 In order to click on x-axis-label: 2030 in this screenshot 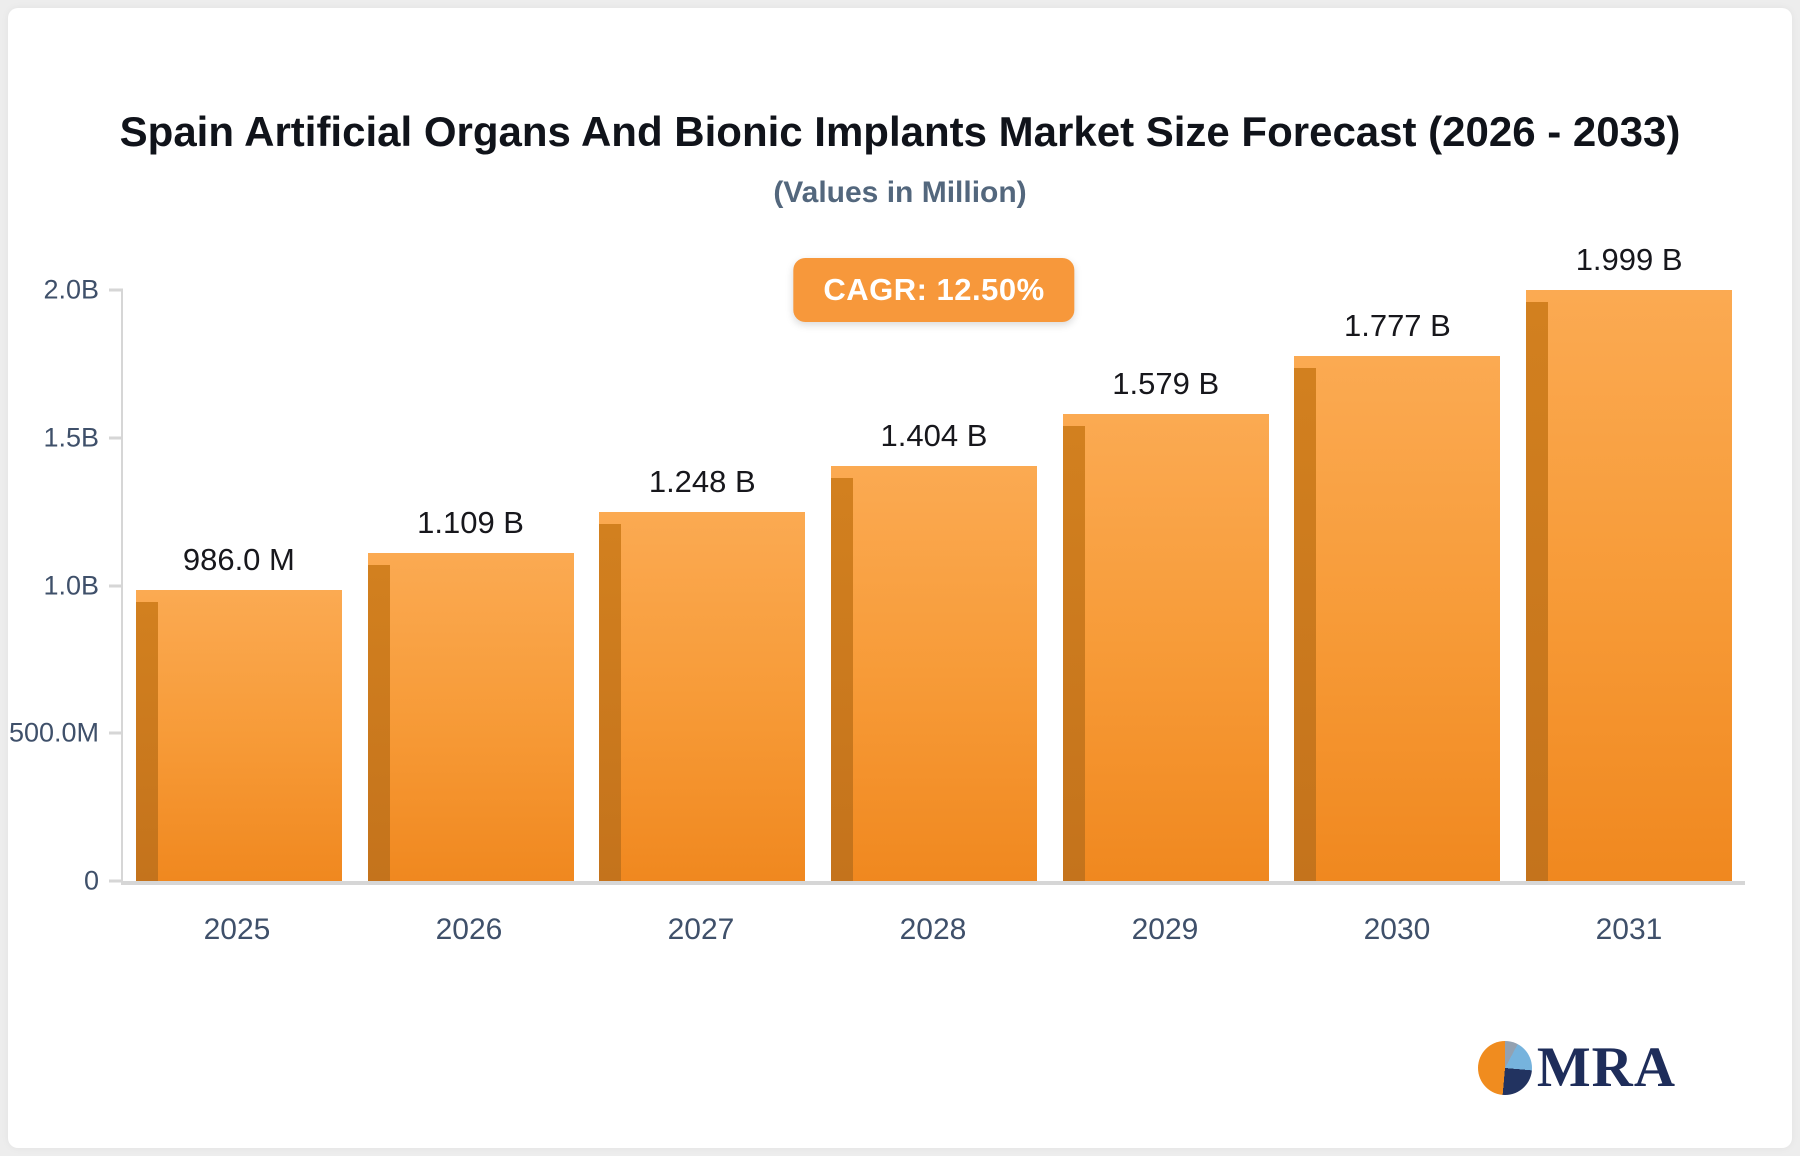, I will do `click(1397, 929)`.